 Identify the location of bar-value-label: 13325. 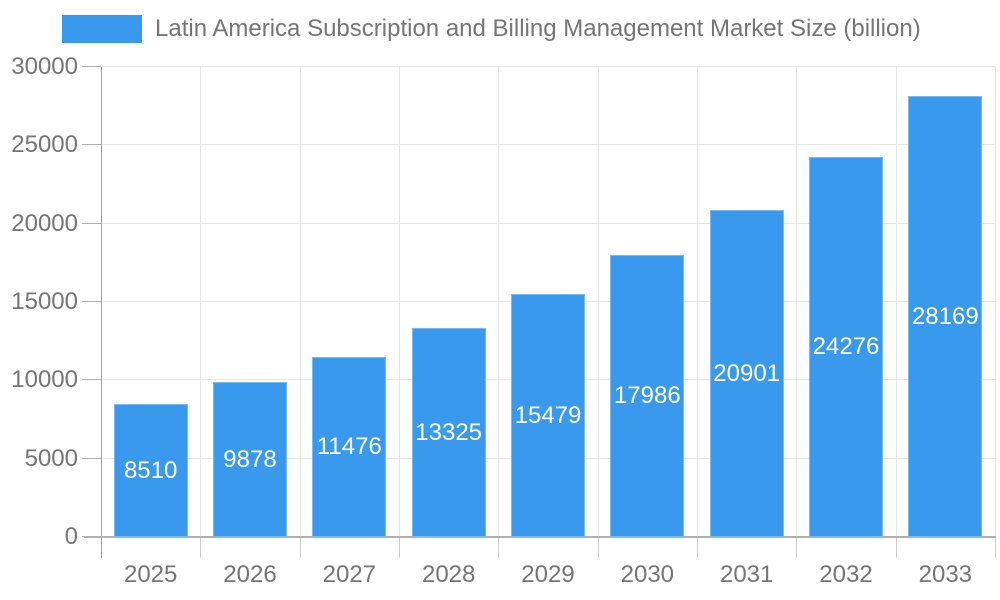
(449, 432).